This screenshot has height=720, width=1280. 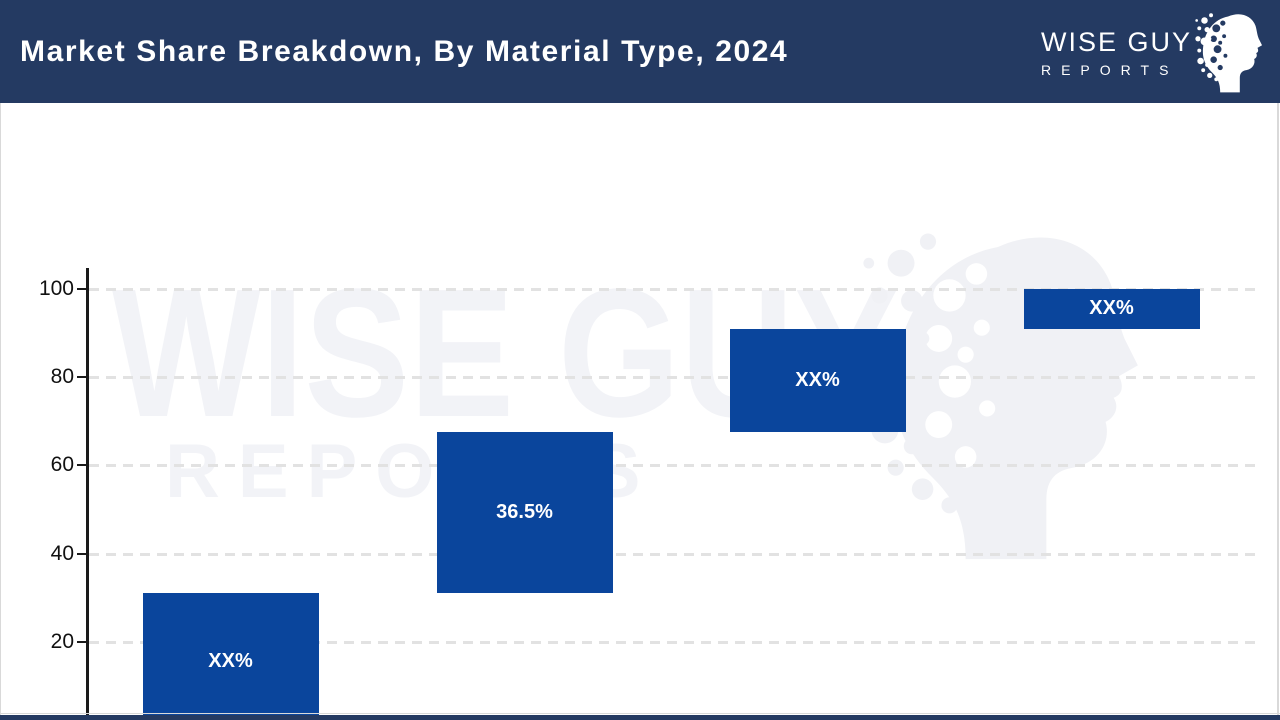 I want to click on y-axis-line, so click(x=87, y=494).